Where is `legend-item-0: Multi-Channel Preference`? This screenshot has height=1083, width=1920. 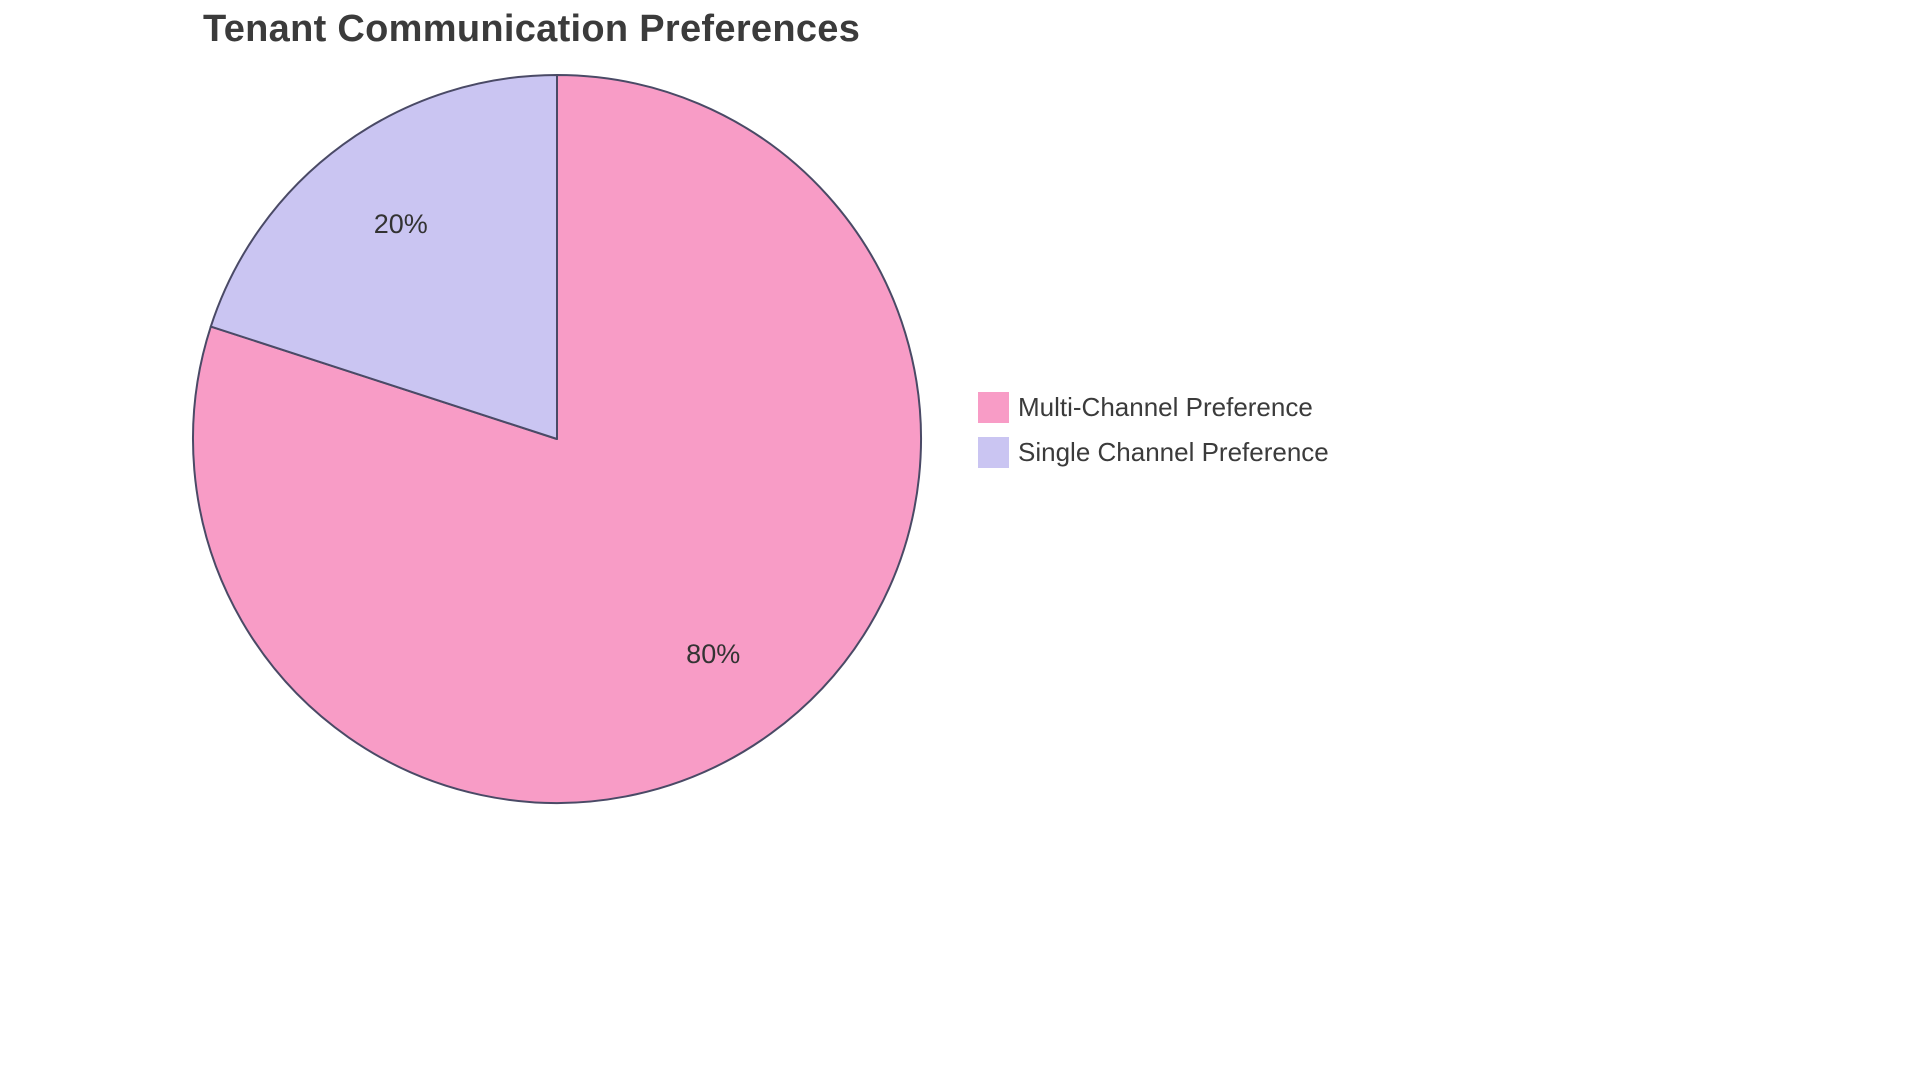
legend-item-0: Multi-Channel Preference is located at coordinates (1153, 407).